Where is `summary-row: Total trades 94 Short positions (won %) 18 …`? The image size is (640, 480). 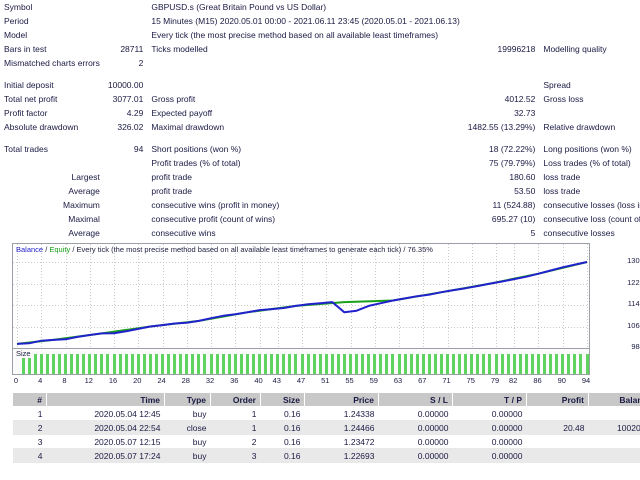 summary-row: Total trades 94 Short positions (won %) 18 … is located at coordinates (320, 149).